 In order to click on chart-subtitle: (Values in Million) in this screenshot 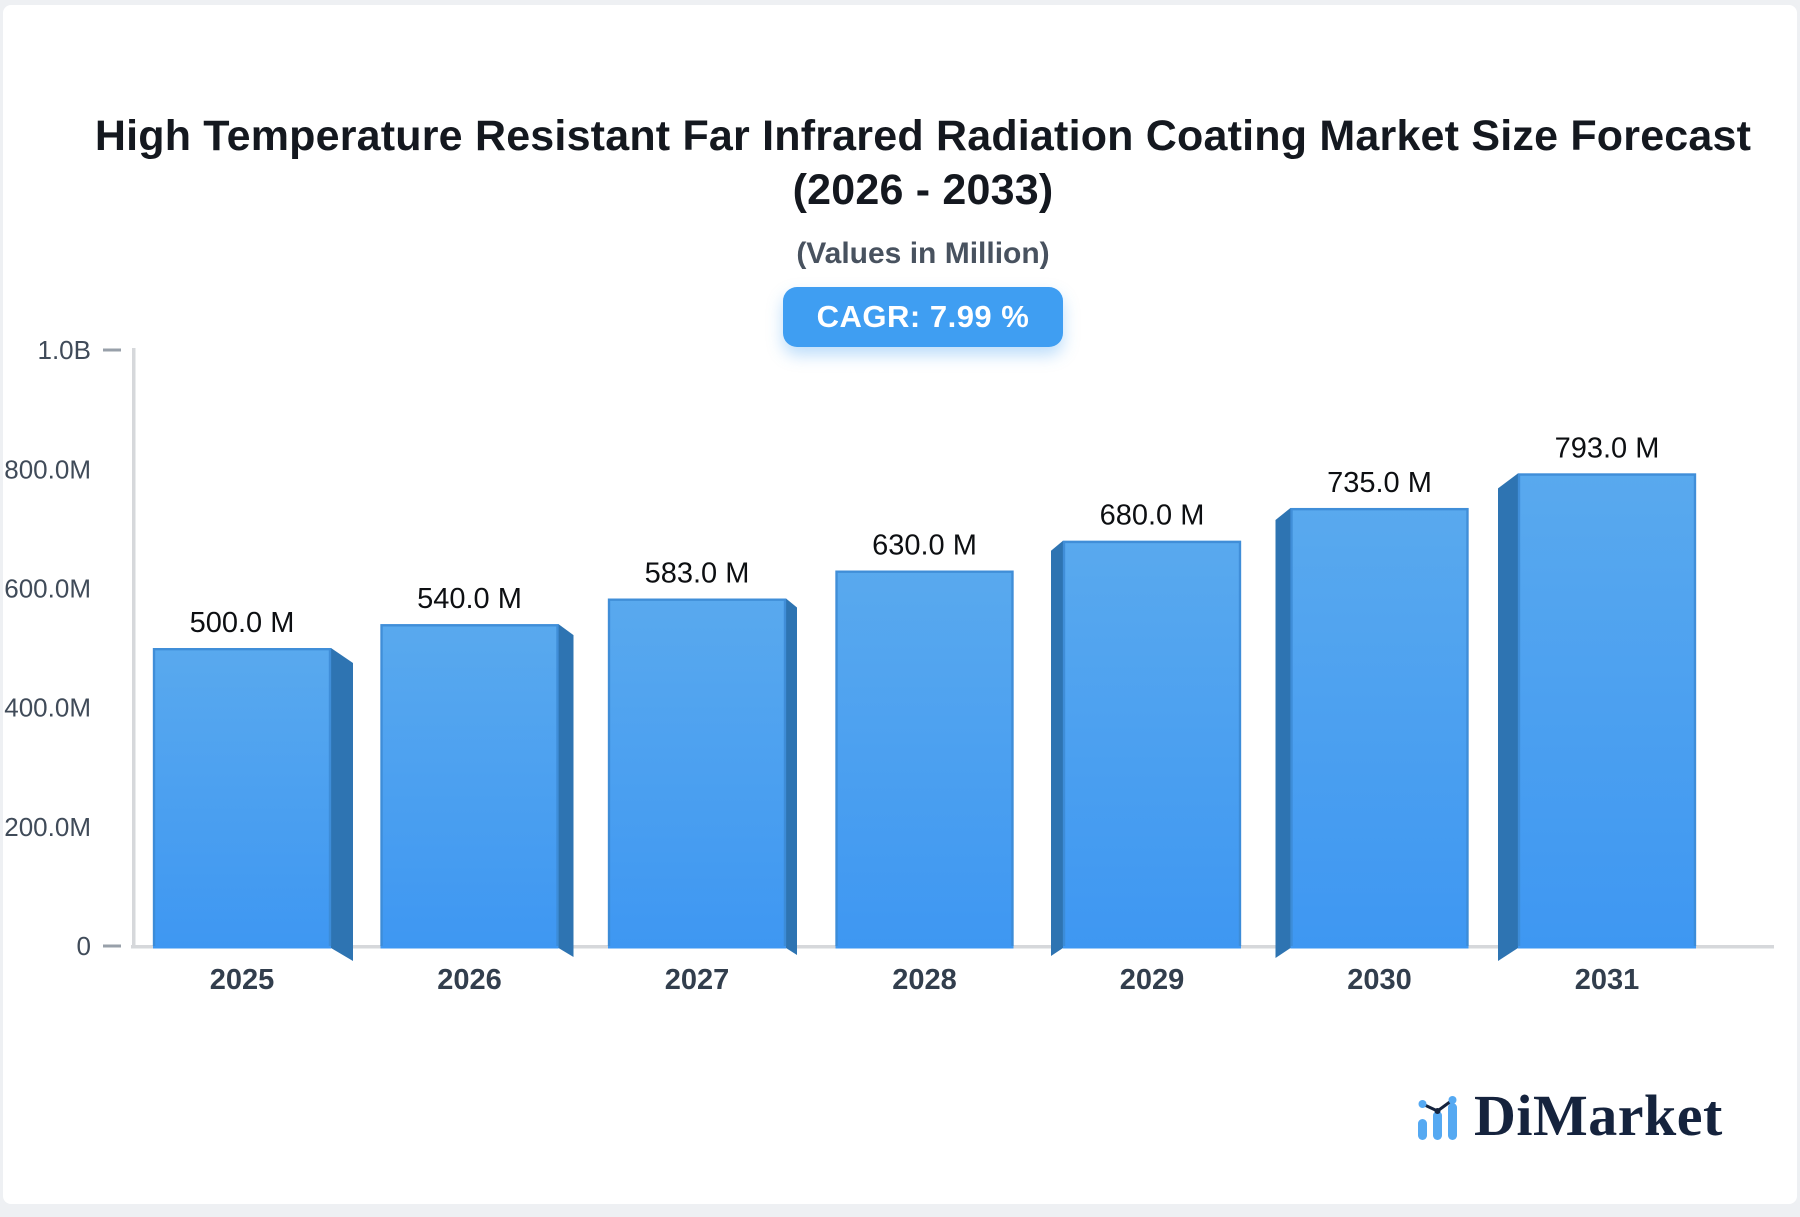, I will do `click(923, 254)`.